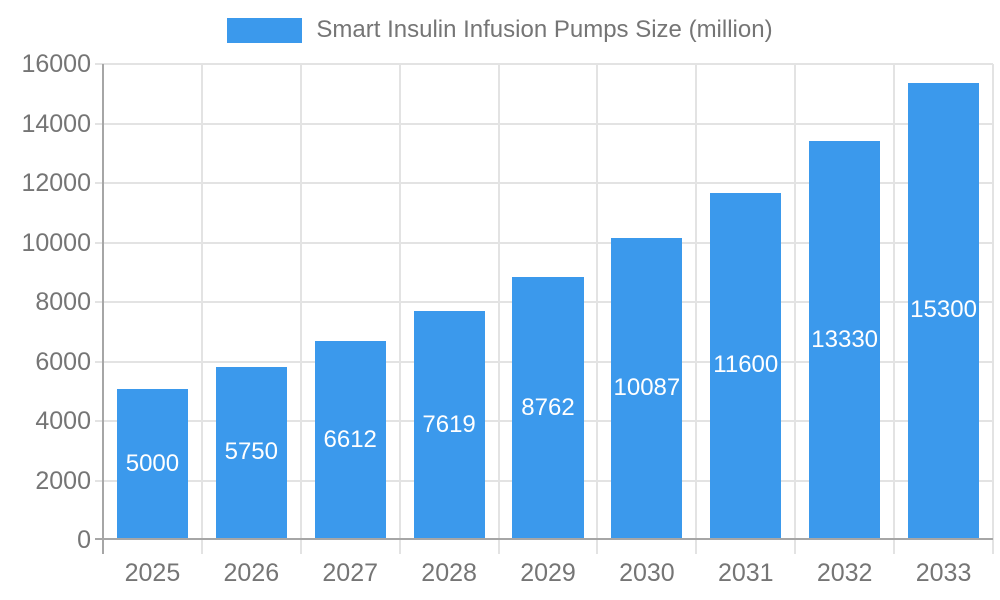 The width and height of the screenshot is (1000, 600). Describe the element at coordinates (63, 480) in the screenshot. I see `y-axis-tick-label: 2000` at that location.